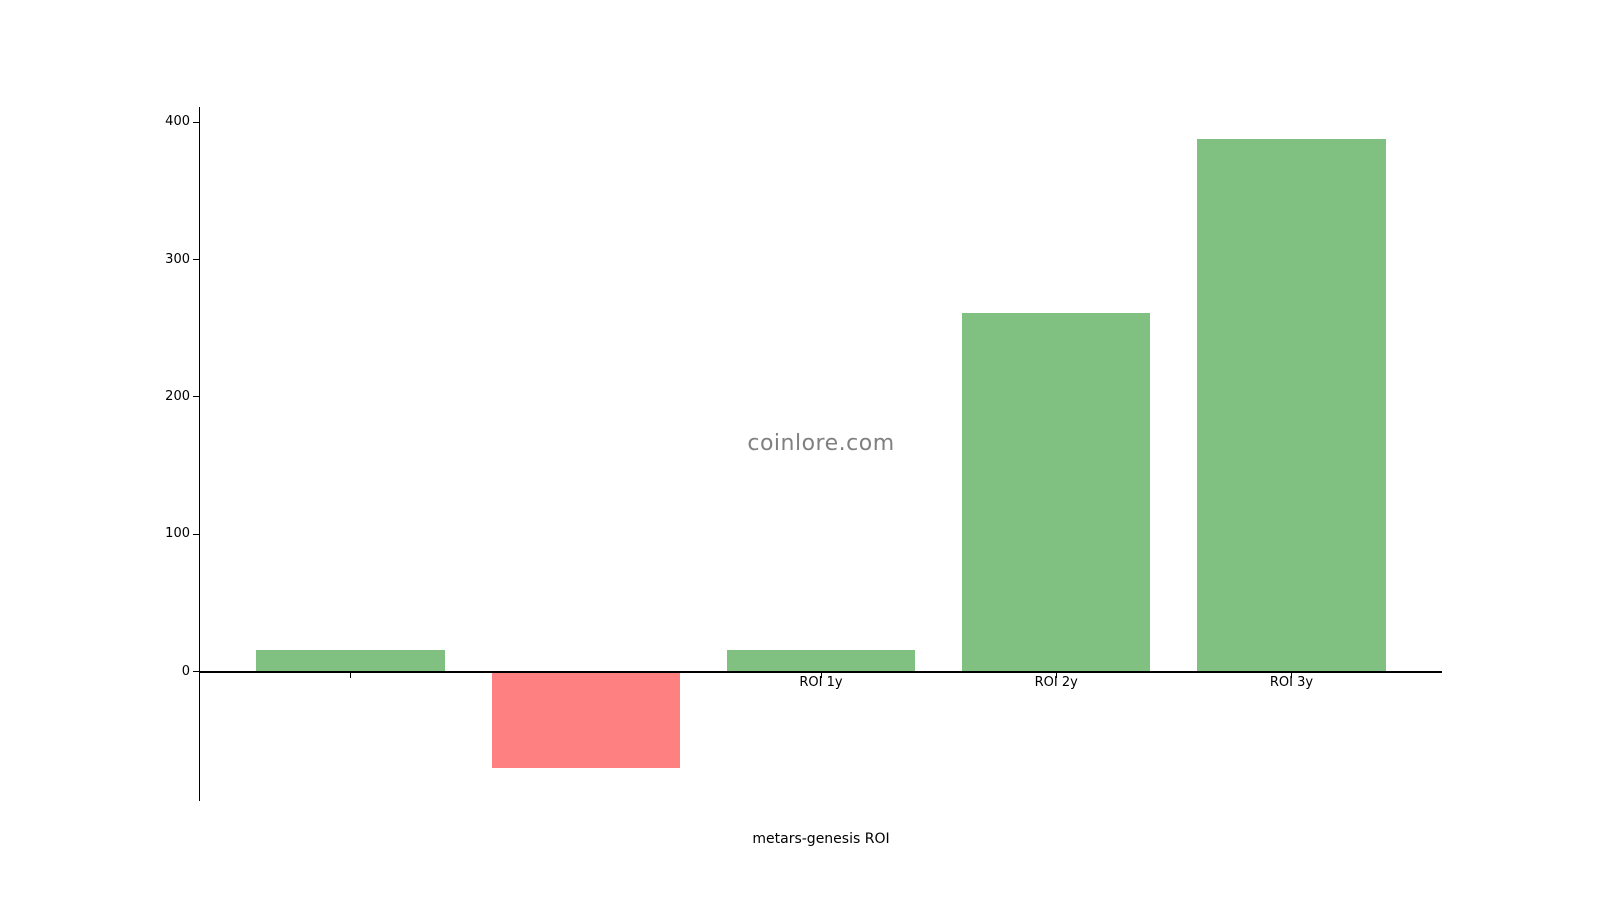  What do you see at coordinates (177, 259) in the screenshot?
I see `y-tick-label: 300` at bounding box center [177, 259].